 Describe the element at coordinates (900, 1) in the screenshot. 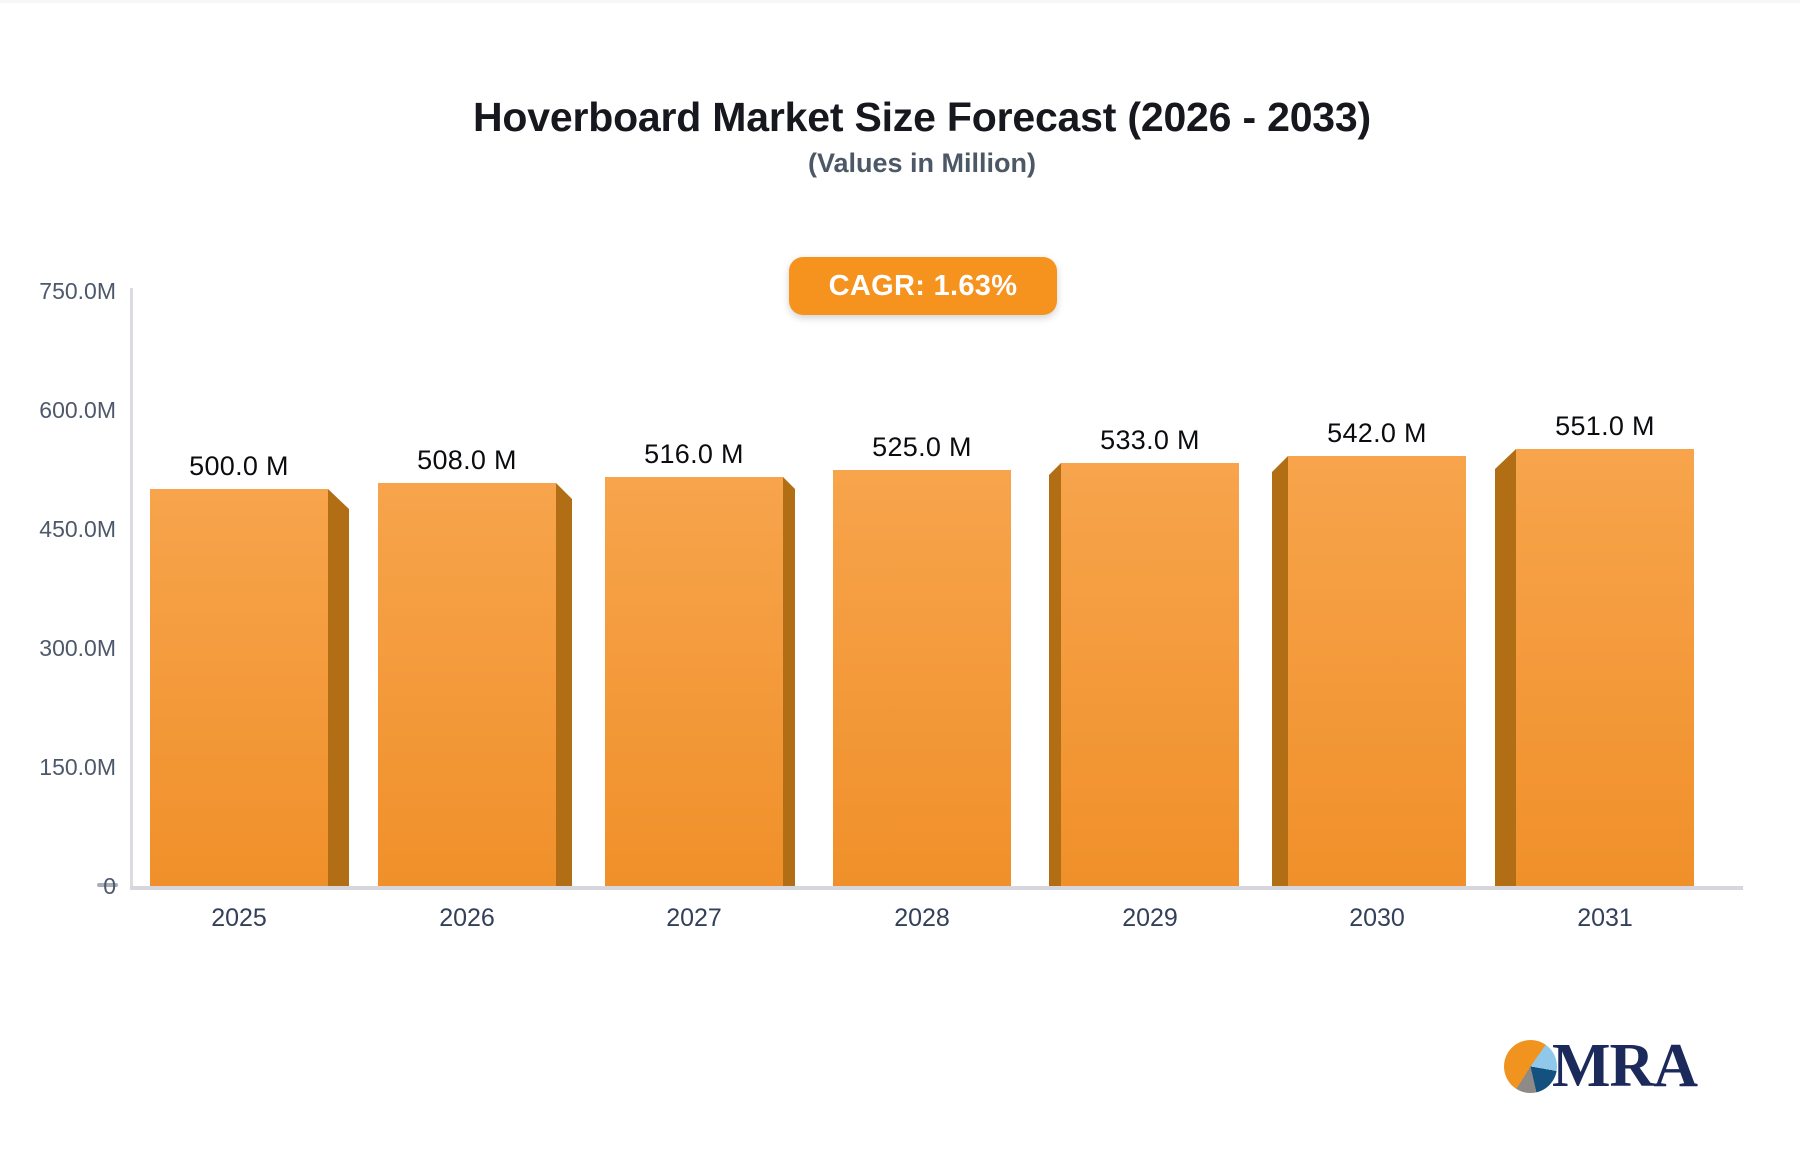

I see `top-edge-strip` at that location.